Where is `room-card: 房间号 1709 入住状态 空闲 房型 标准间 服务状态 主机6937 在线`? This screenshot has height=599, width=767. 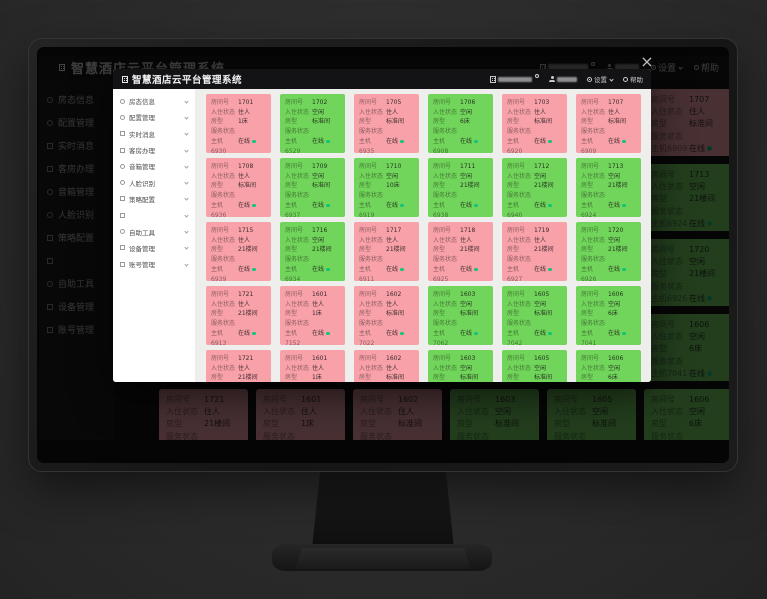 room-card: 房间号 1709 入住状态 空闲 房型 标准间 服务状态 主机6937 在线 is located at coordinates (312, 187).